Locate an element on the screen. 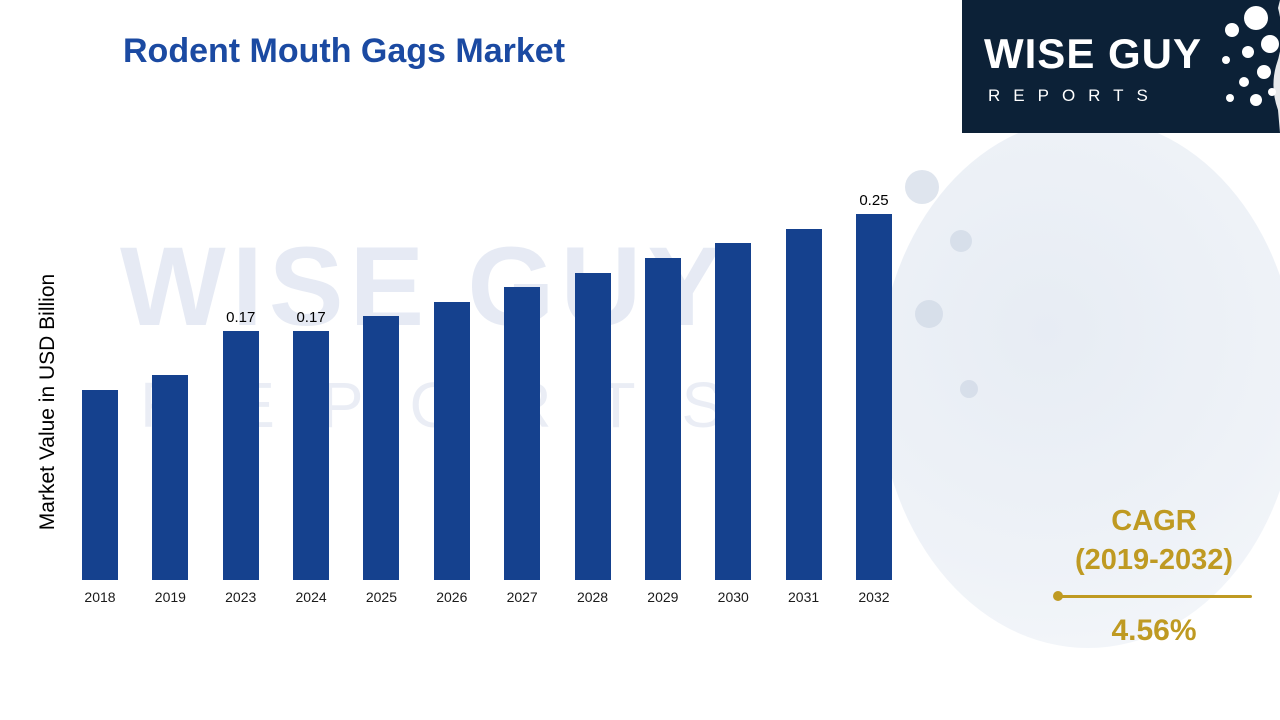  cagr-divider is located at coordinates (1152, 596).